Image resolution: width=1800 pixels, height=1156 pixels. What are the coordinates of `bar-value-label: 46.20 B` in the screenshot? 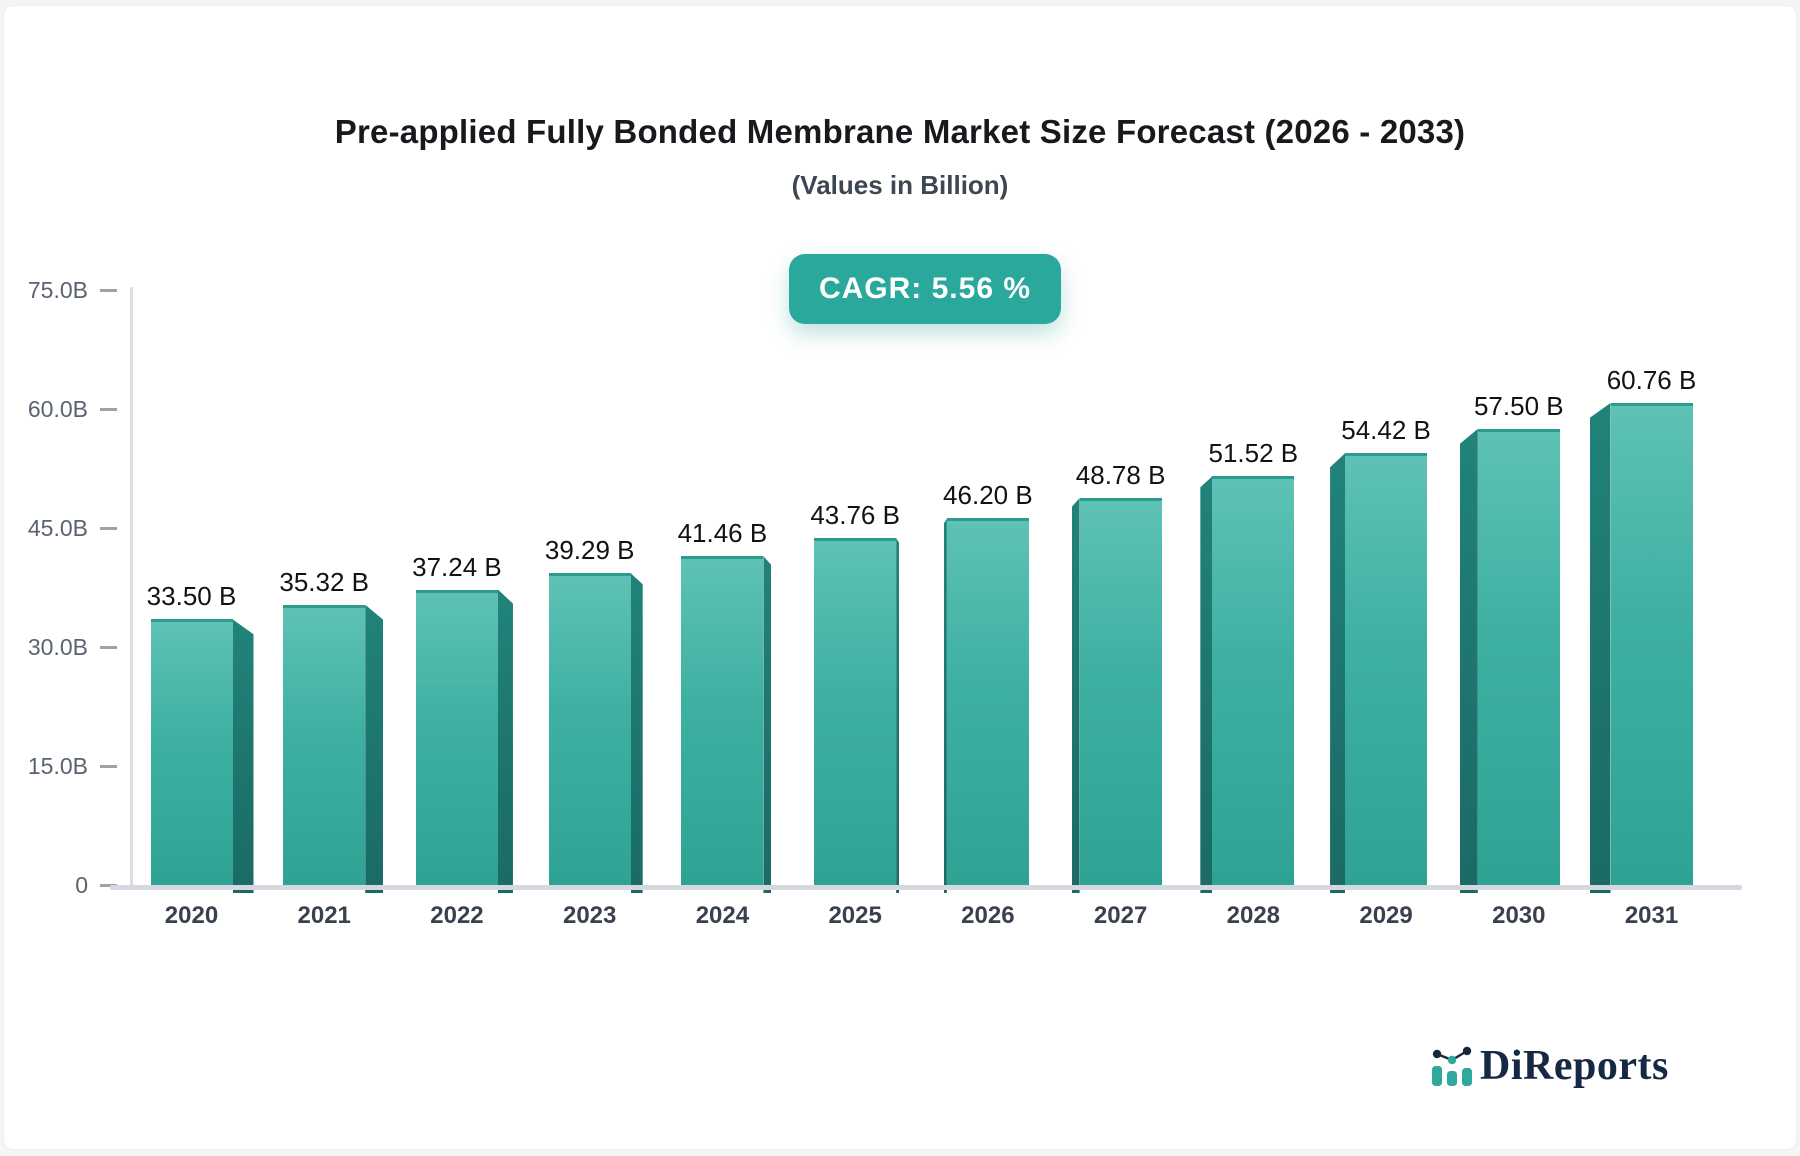 It's located at (988, 495).